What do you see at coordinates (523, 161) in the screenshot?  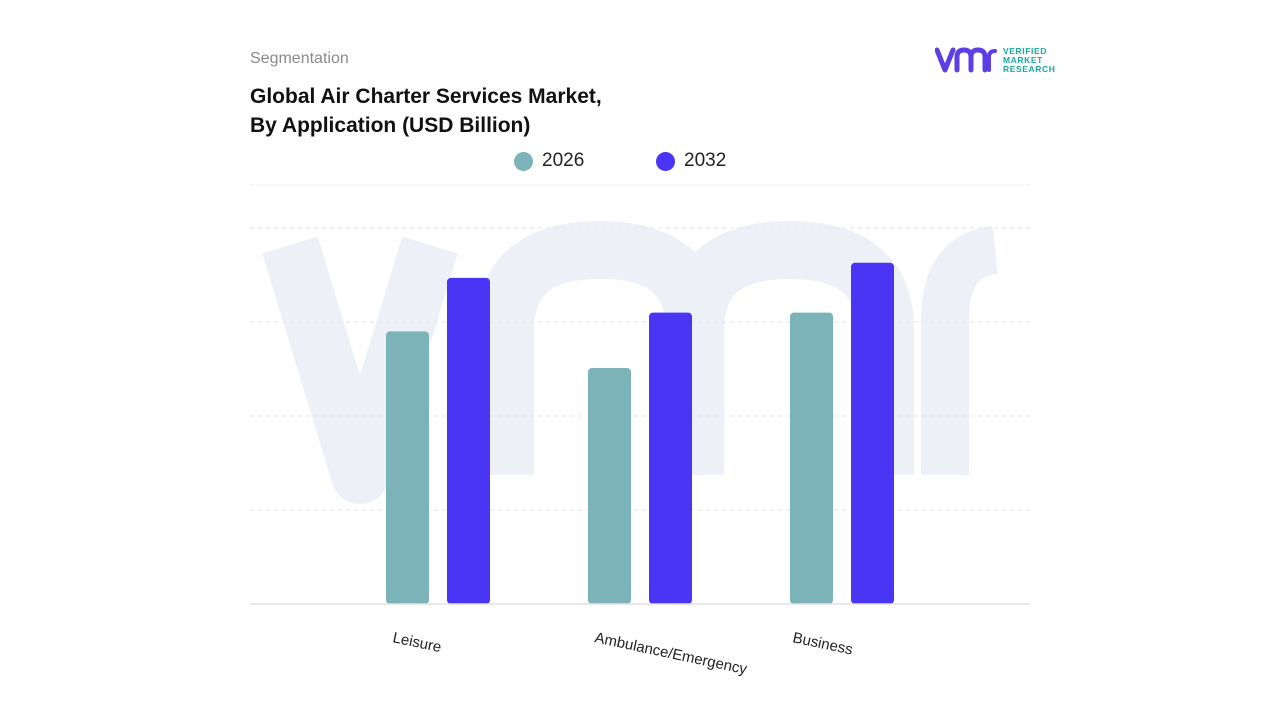 I see `legend-dot-2026` at bounding box center [523, 161].